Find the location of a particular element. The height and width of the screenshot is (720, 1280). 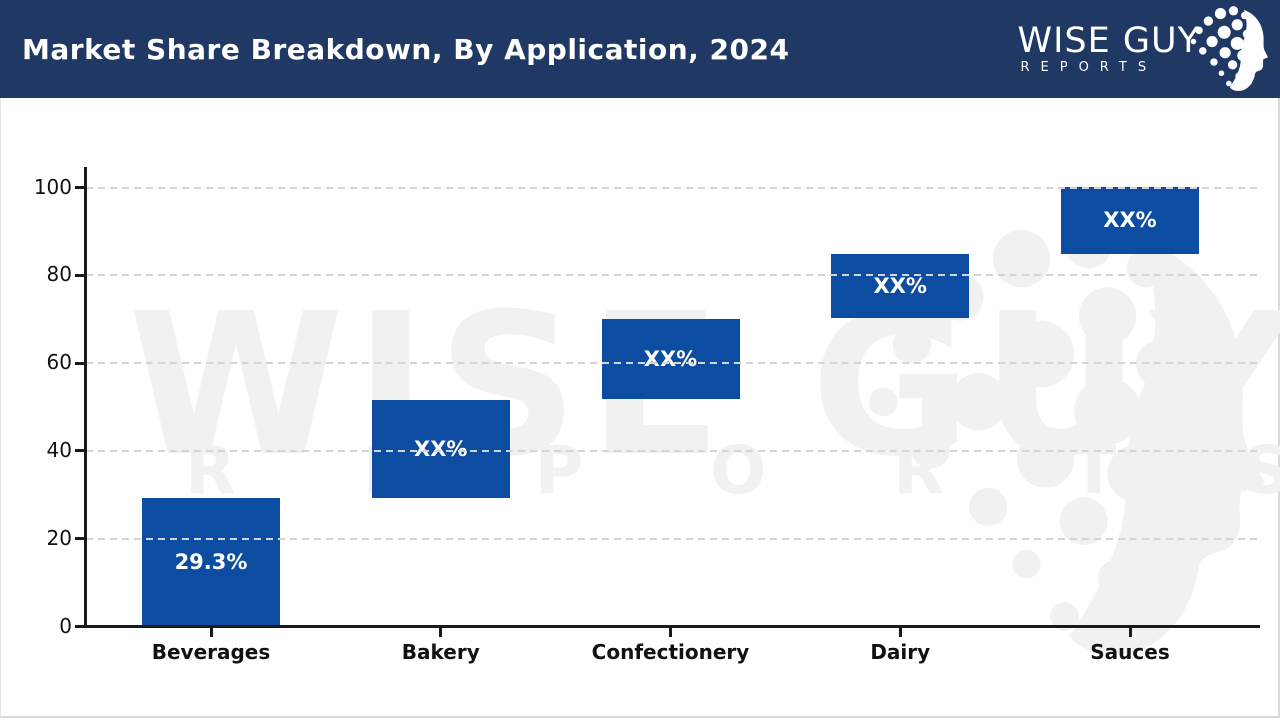

bar-value-label: 29.3% is located at coordinates (211, 562).